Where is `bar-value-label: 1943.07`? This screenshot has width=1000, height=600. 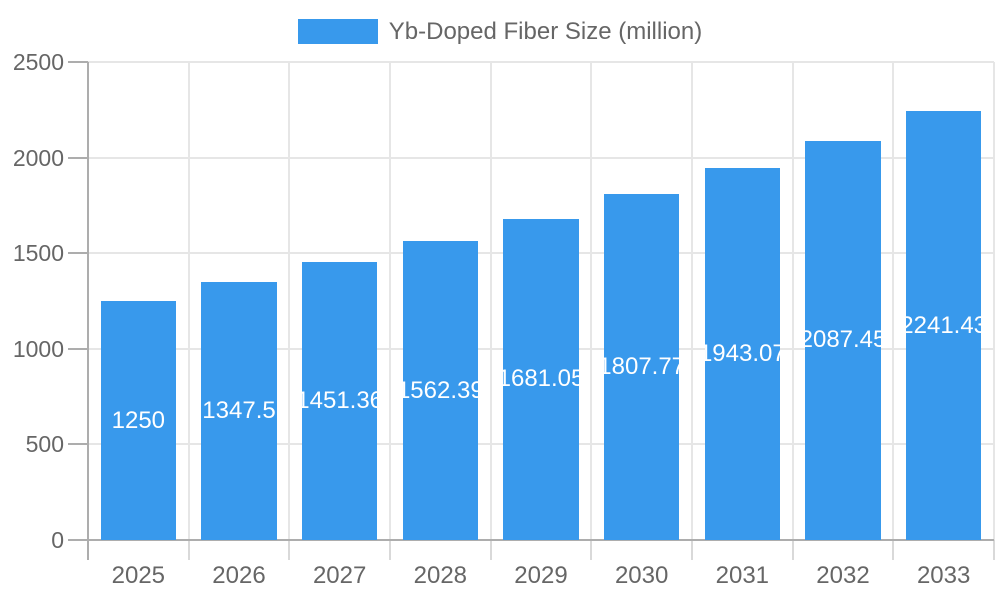 bar-value-label: 1943.07 is located at coordinates (742, 354).